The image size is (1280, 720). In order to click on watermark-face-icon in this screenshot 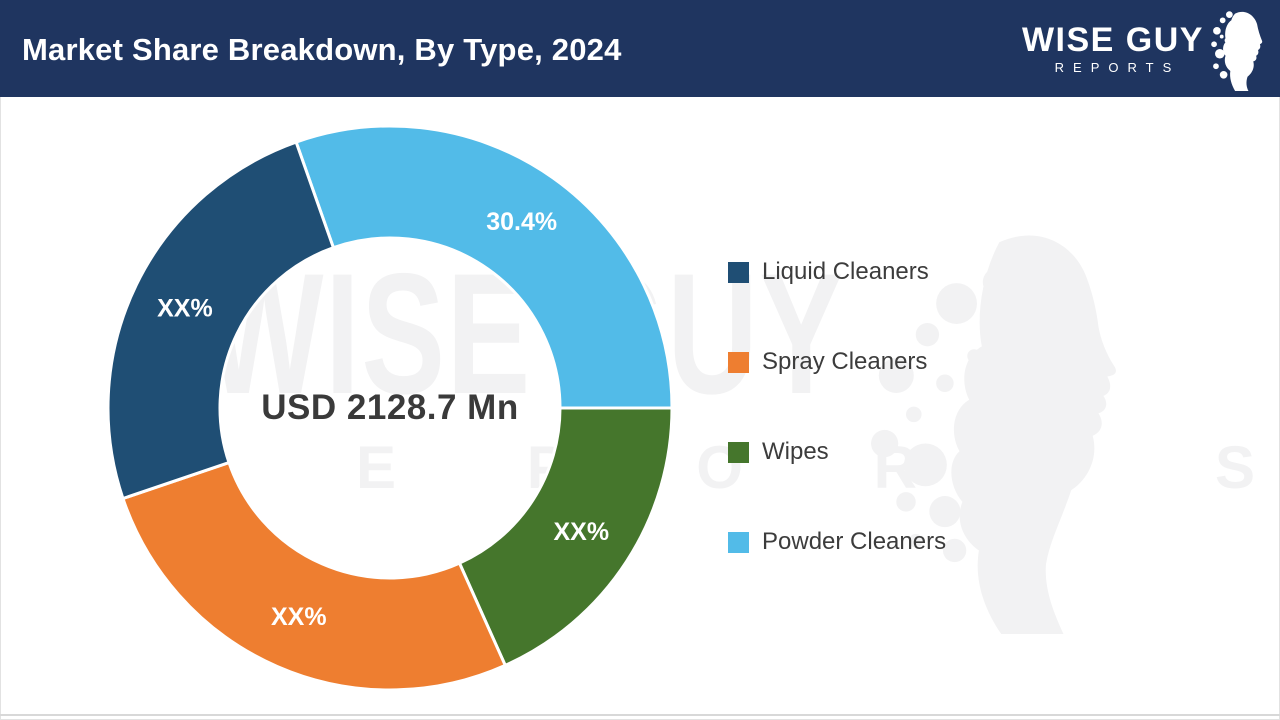, I will do `click(993, 435)`.